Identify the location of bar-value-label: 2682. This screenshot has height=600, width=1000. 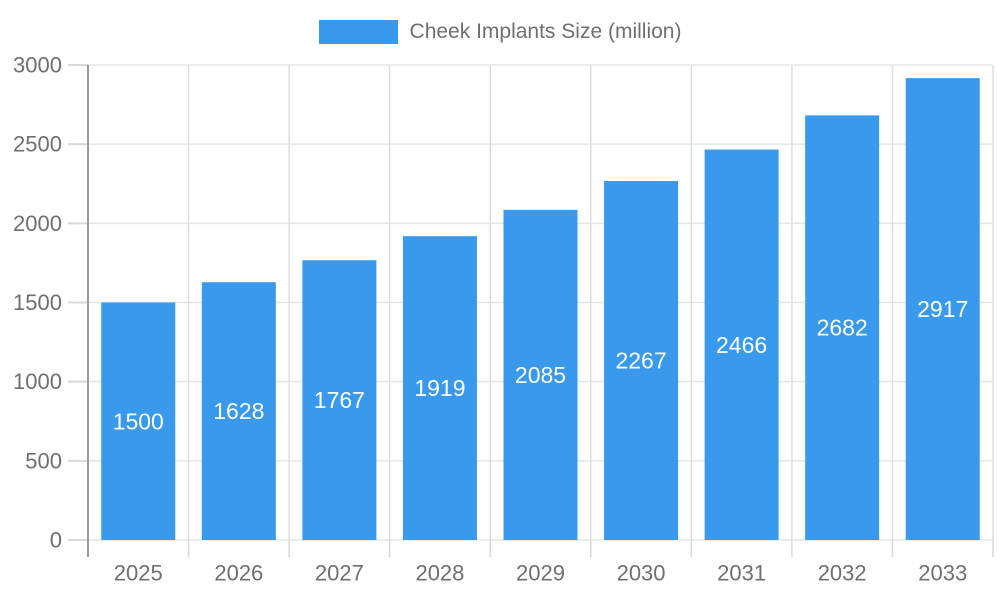
(842, 328).